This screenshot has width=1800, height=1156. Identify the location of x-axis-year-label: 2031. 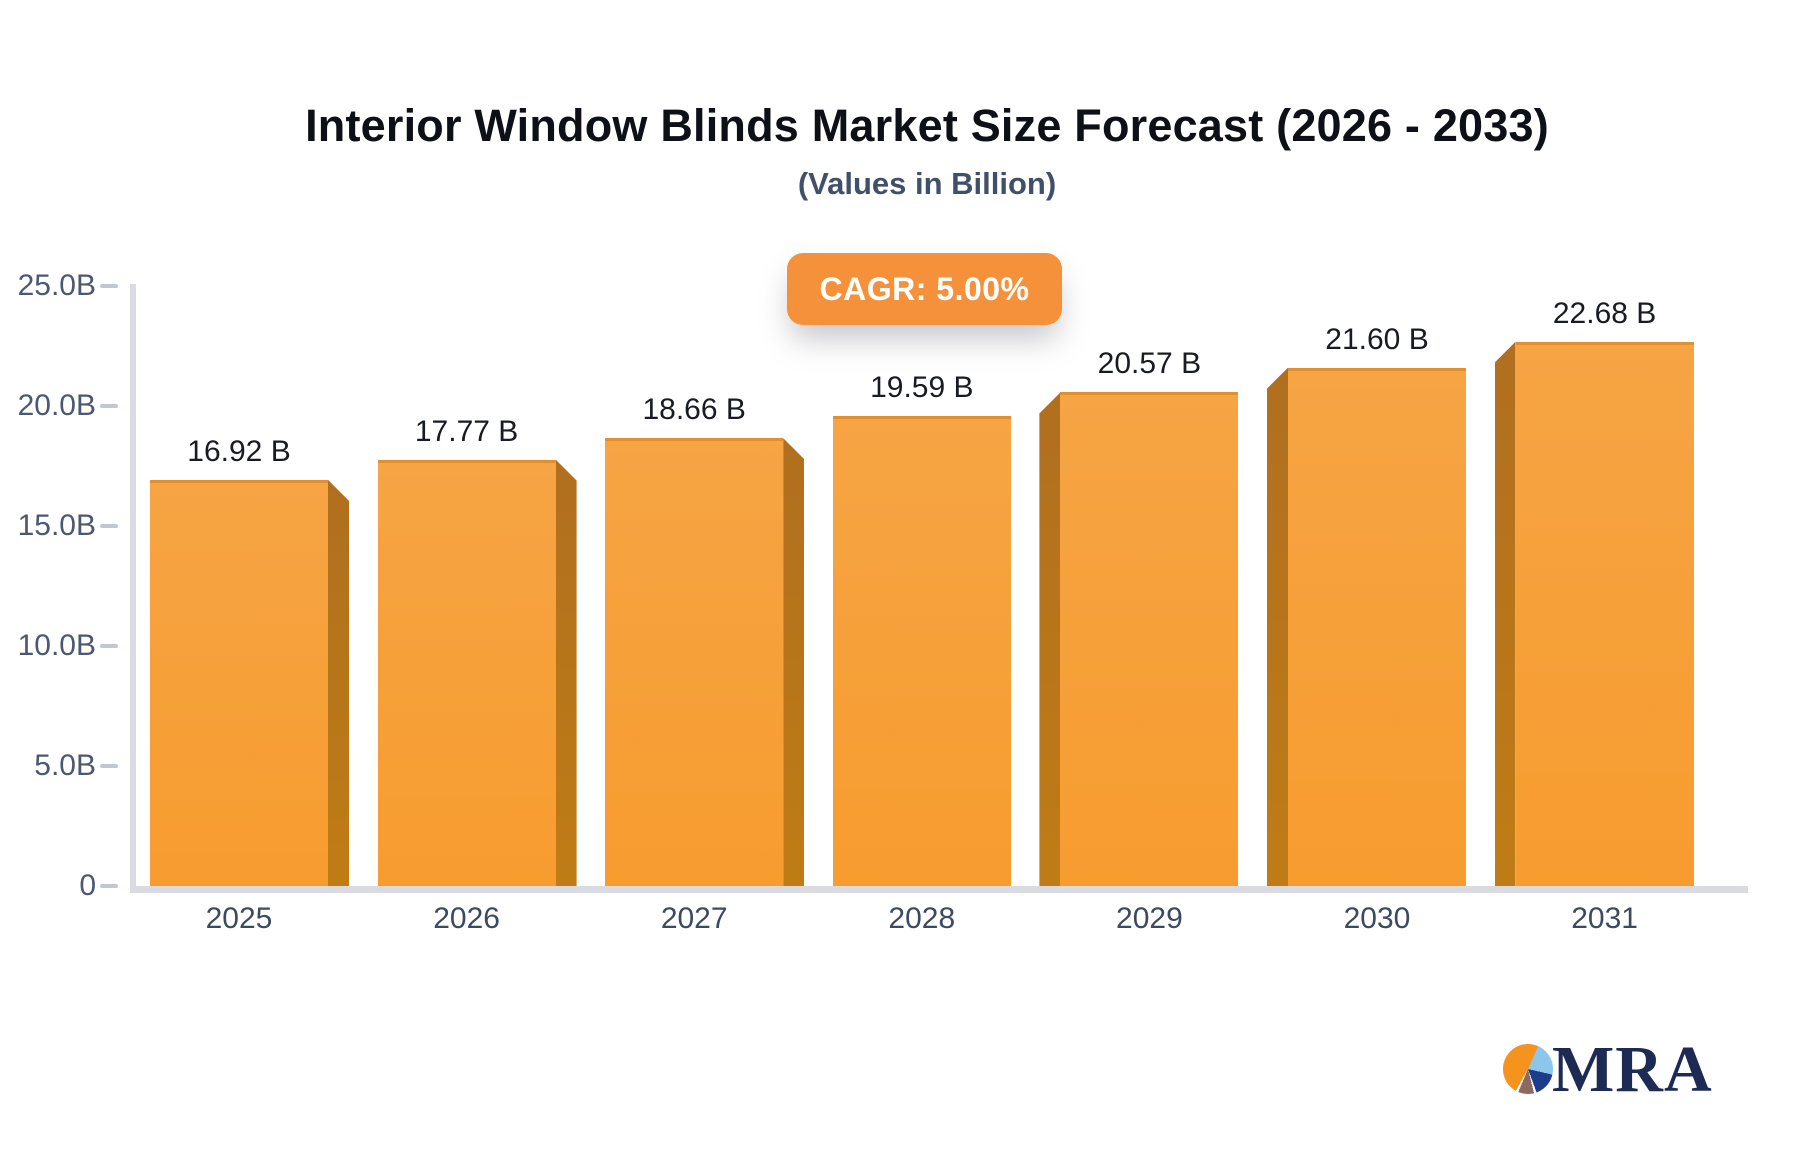
(1604, 918).